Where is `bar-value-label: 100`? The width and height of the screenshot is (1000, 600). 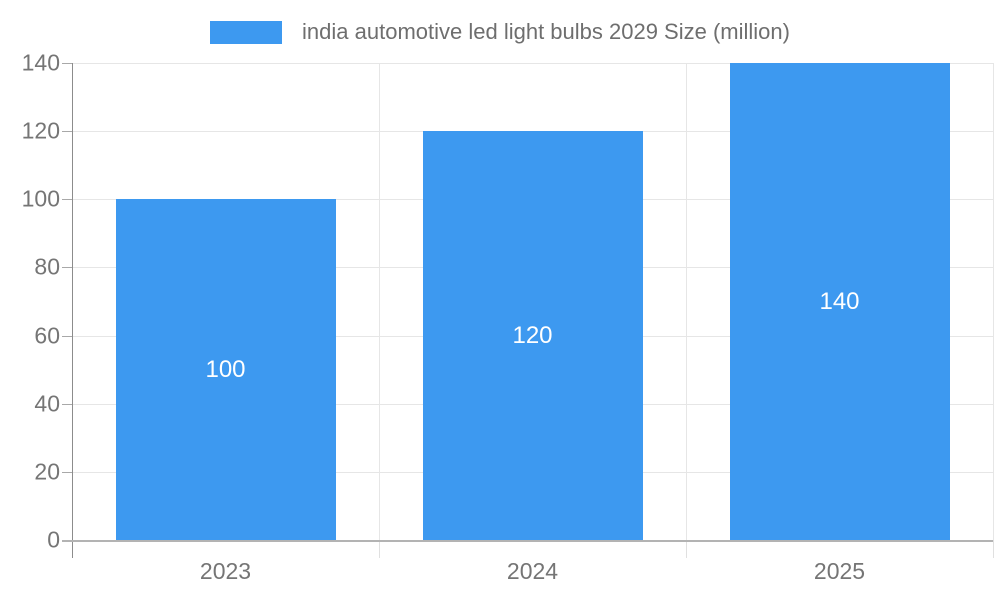
bar-value-label: 100 is located at coordinates (225, 369).